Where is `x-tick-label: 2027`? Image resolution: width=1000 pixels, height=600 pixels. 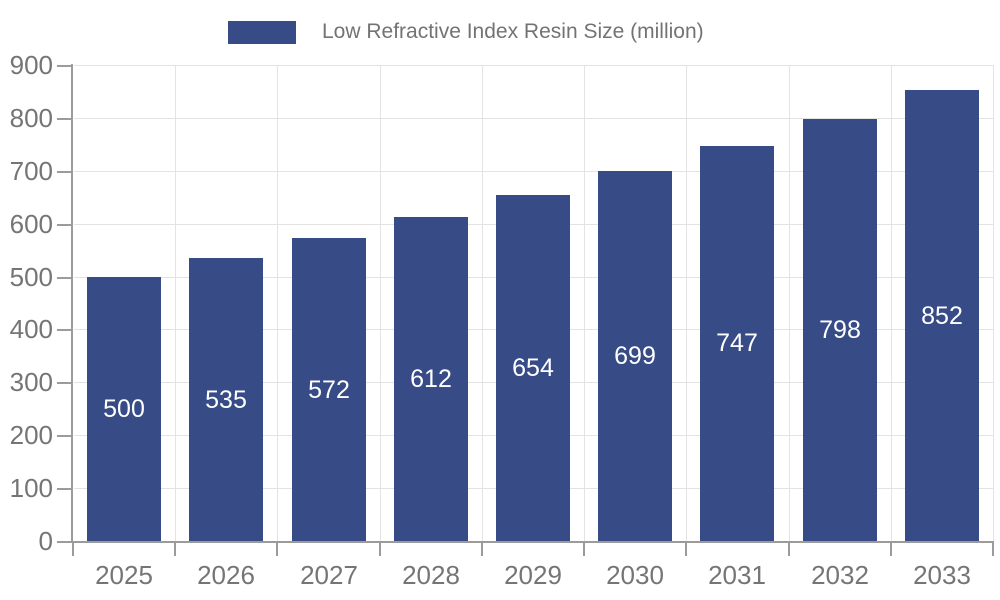 x-tick-label: 2027 is located at coordinates (329, 575).